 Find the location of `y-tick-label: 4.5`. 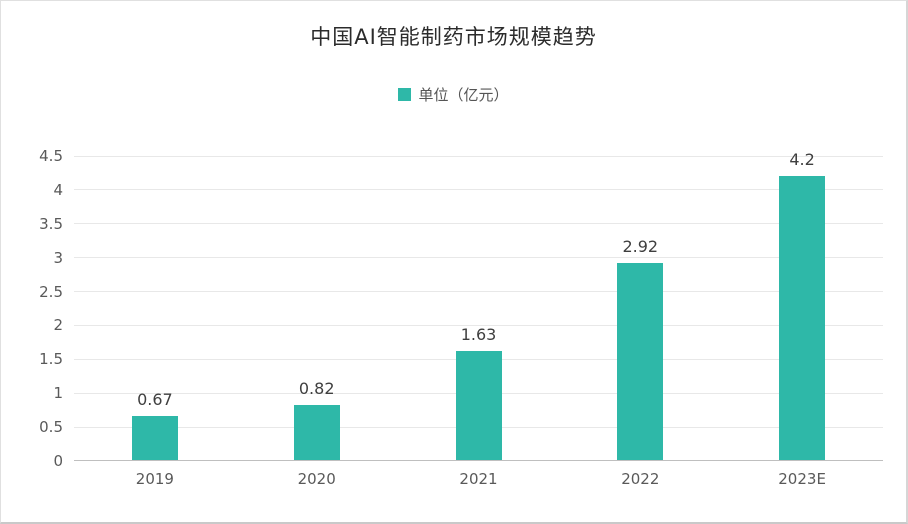

y-tick-label: 4.5 is located at coordinates (51, 156).